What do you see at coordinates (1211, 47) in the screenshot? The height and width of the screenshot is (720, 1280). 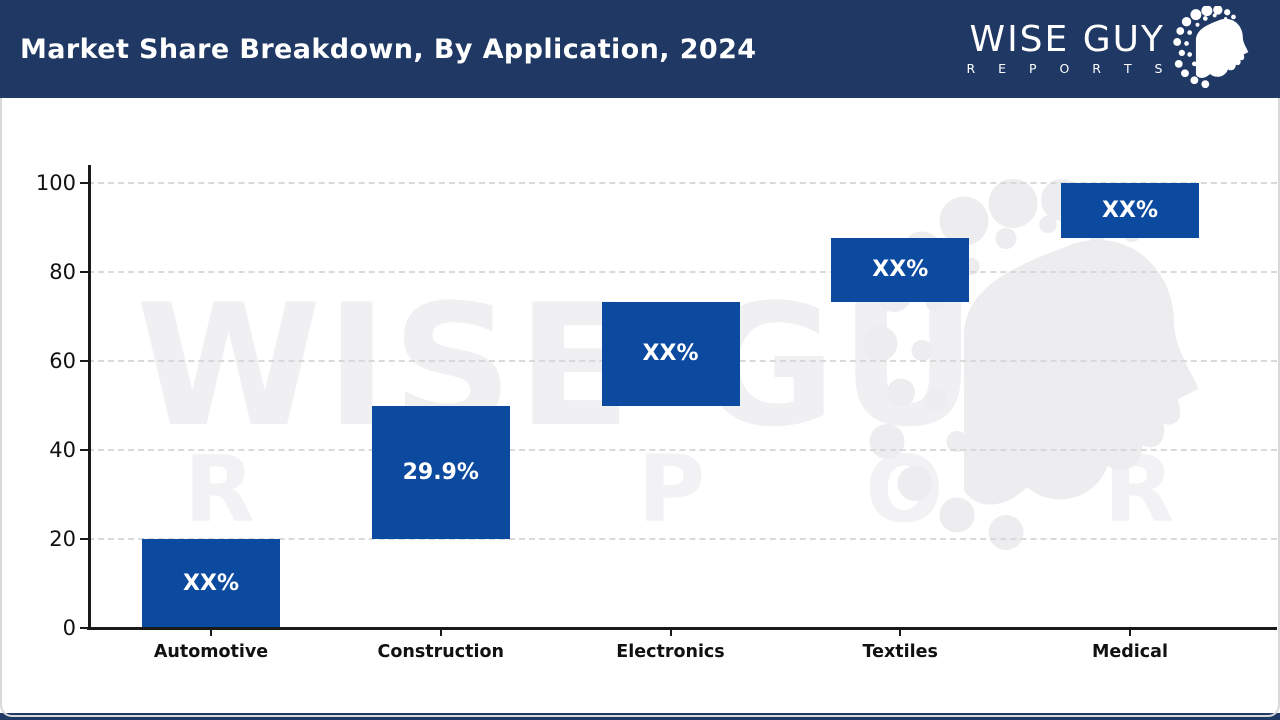 I see `dotted-head-icon` at bounding box center [1211, 47].